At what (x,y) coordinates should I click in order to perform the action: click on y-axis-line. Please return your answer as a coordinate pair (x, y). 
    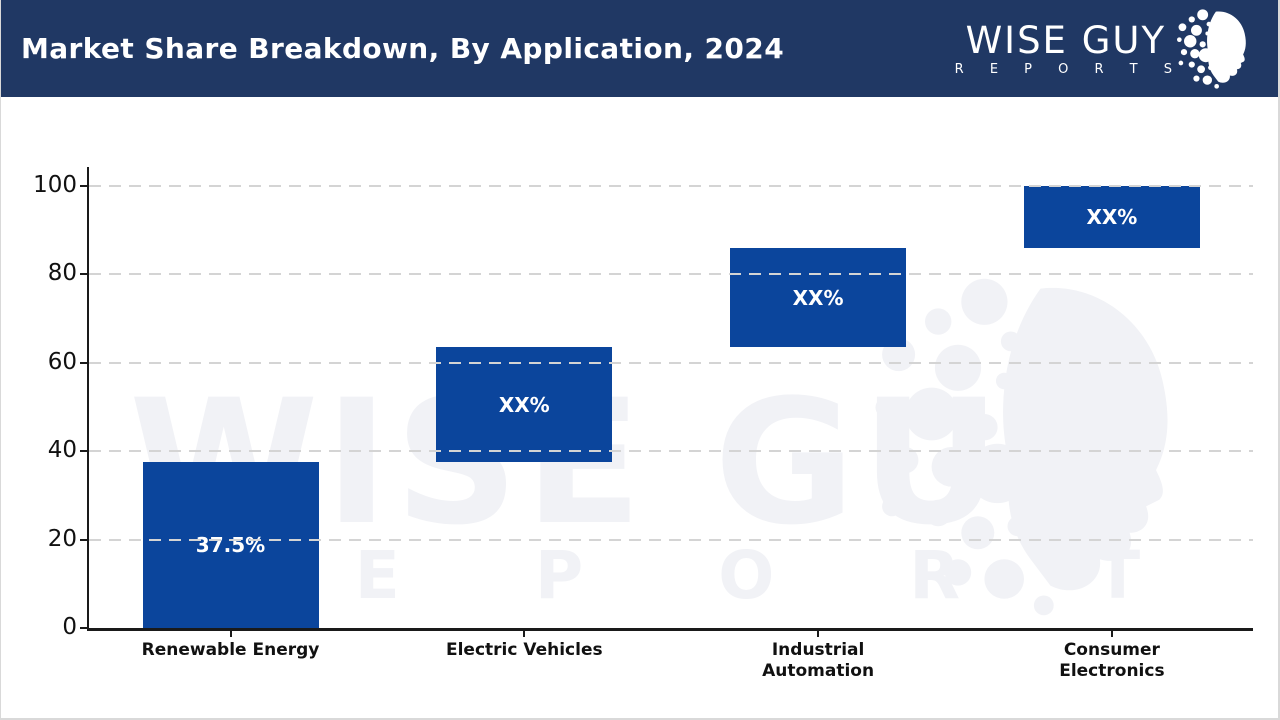
    Looking at the image, I should click on (88, 398).